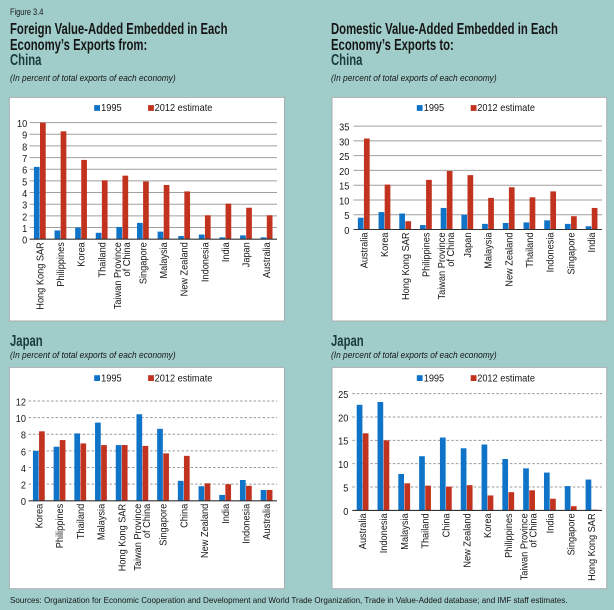  What do you see at coordinates (24, 229) in the screenshot?
I see `svg-text: 1` at bounding box center [24, 229].